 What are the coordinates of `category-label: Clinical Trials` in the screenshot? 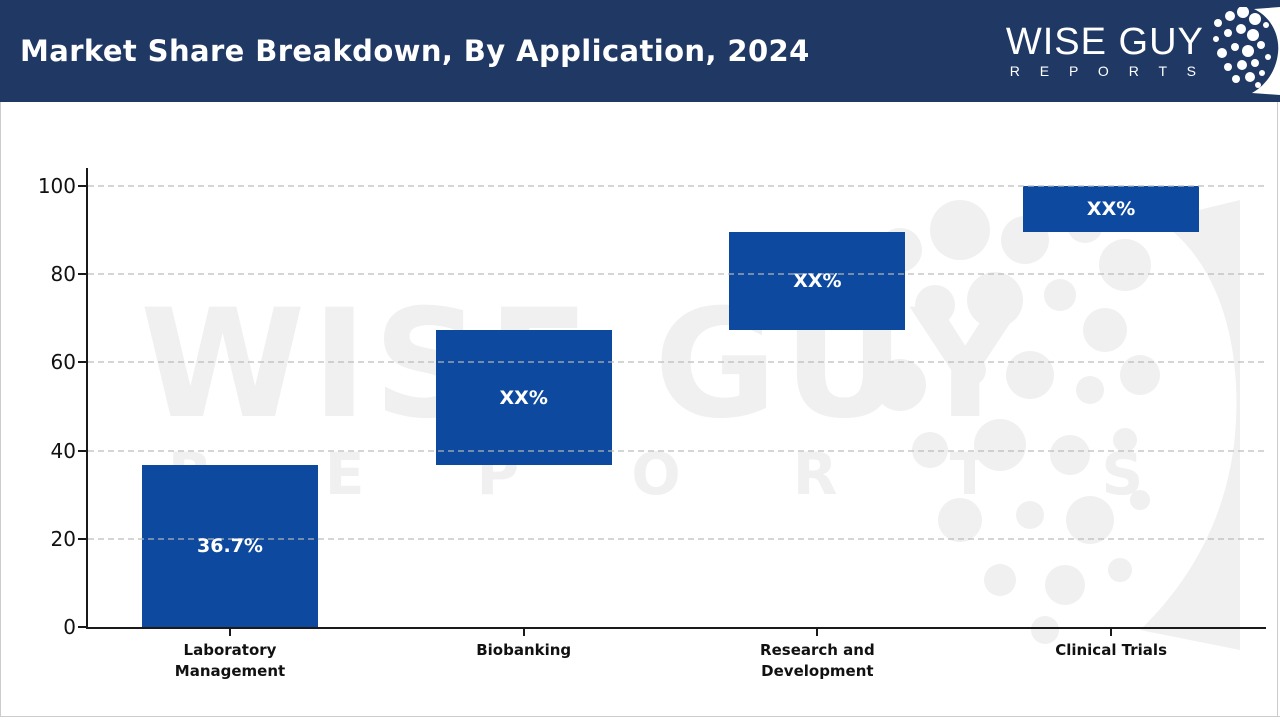 It's located at (1111, 650).